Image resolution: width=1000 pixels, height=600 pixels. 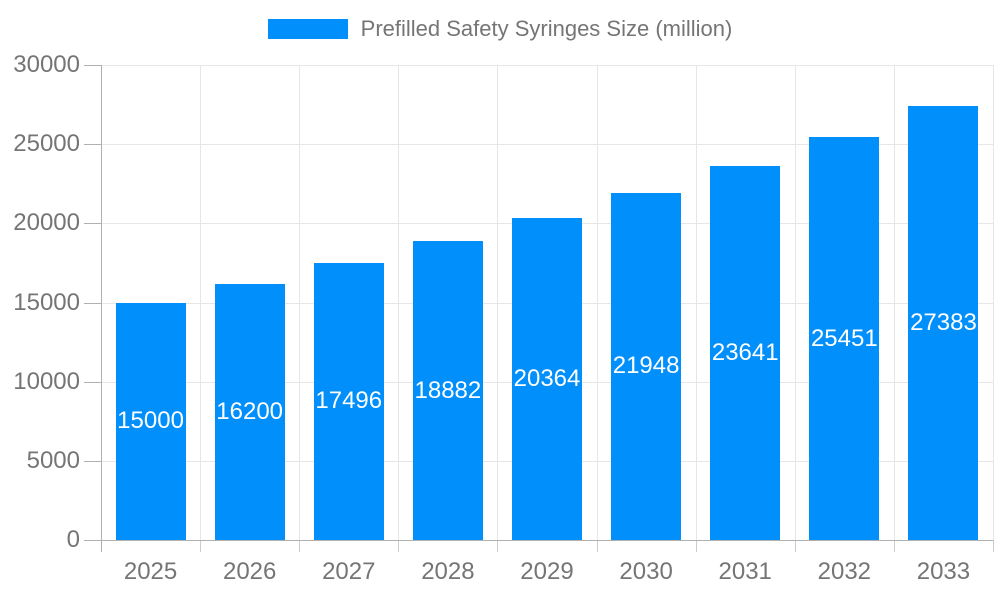 I want to click on x-axis-tick-label: 2032, so click(x=844, y=571).